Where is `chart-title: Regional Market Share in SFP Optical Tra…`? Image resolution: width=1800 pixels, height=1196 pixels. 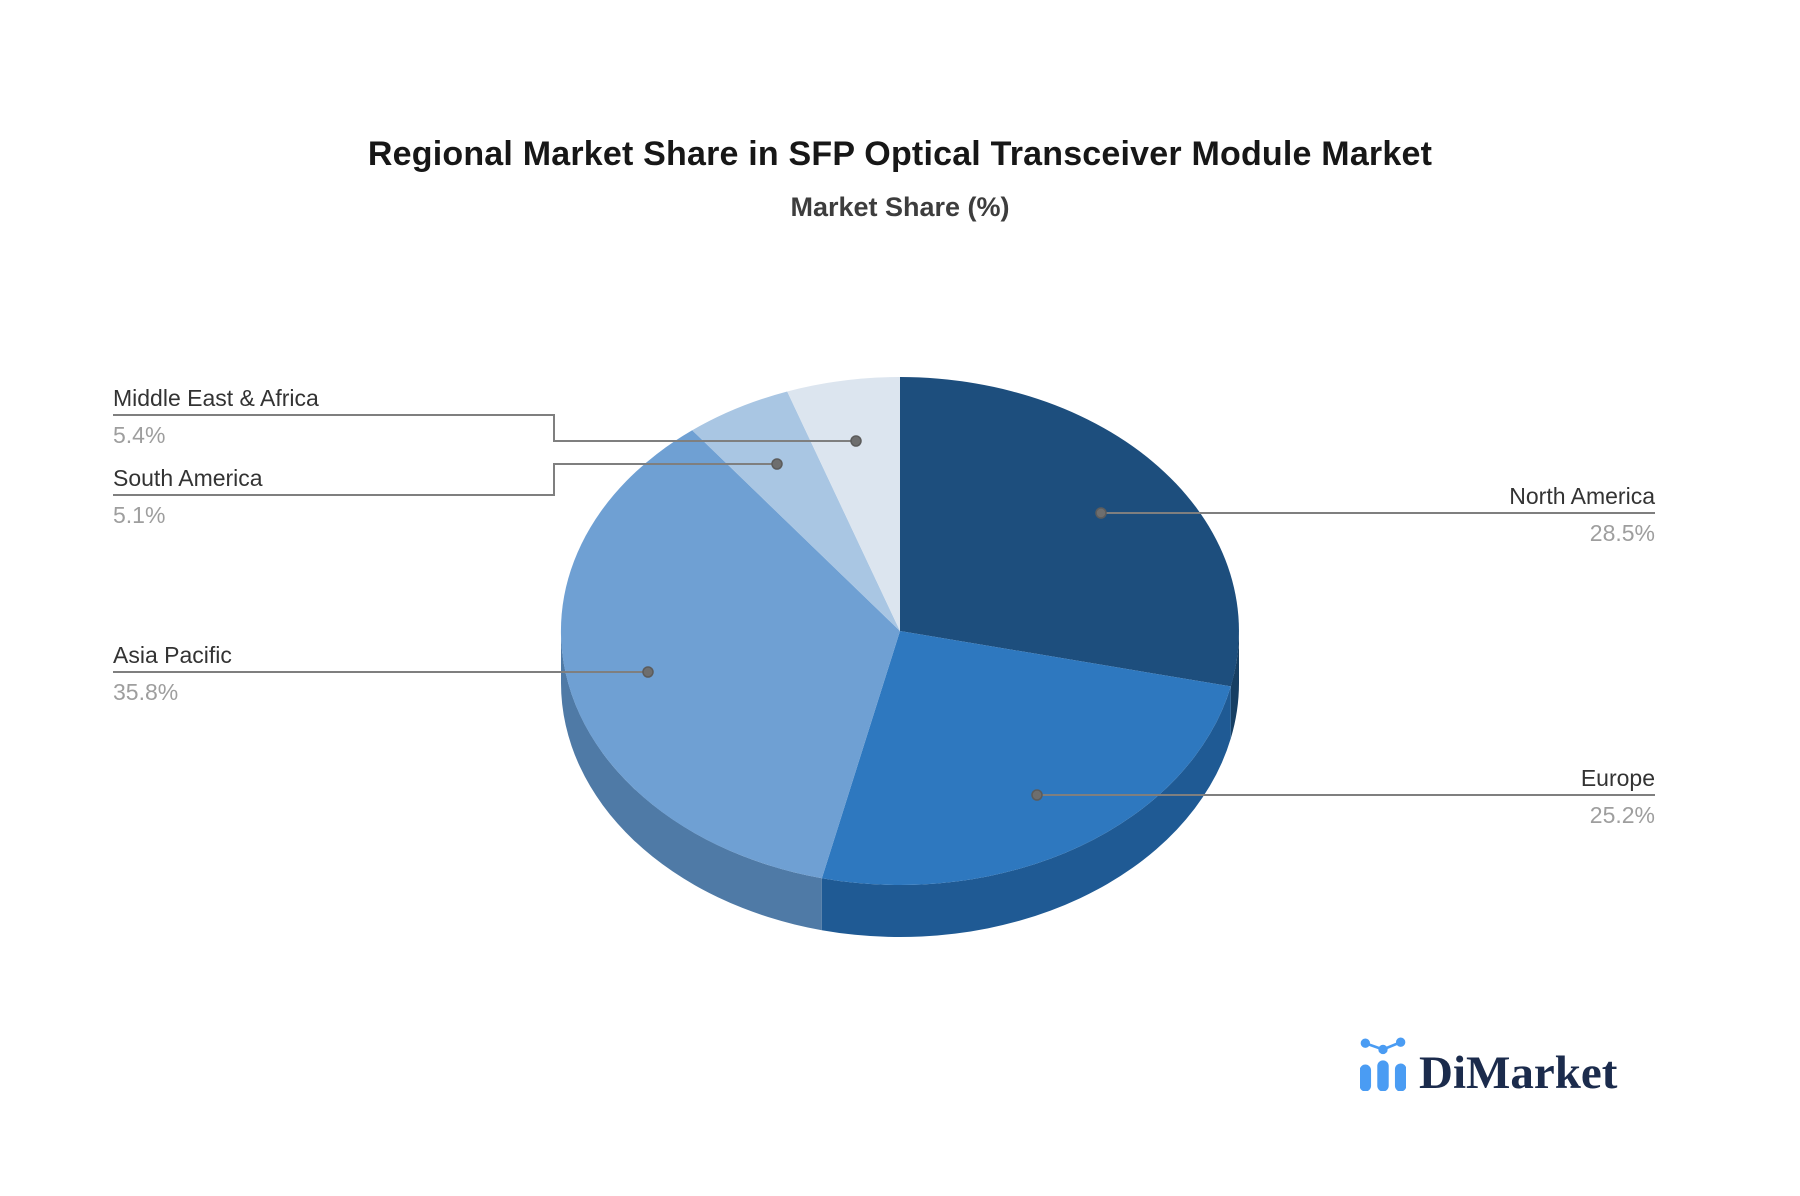 chart-title: Regional Market Share in SFP Optical Tra… is located at coordinates (900, 154).